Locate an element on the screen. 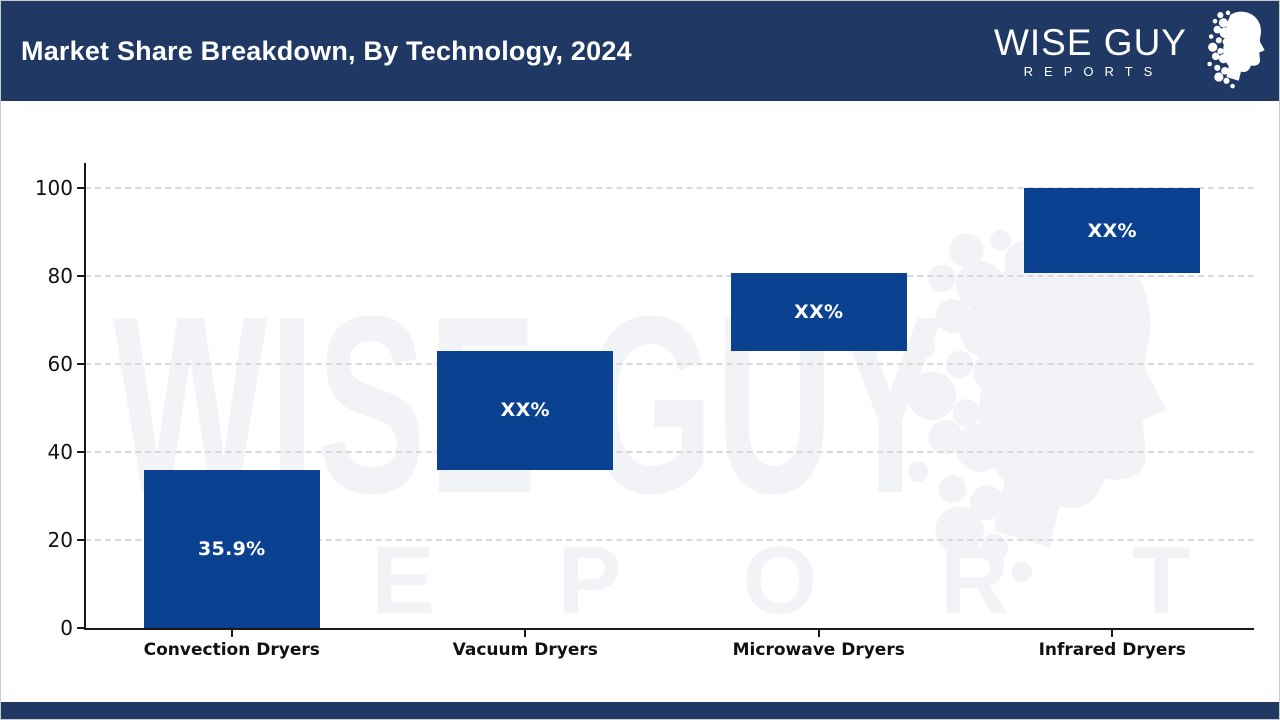 This screenshot has width=1280, height=720. bar-microwave-dryers: XX% is located at coordinates (818, 312).